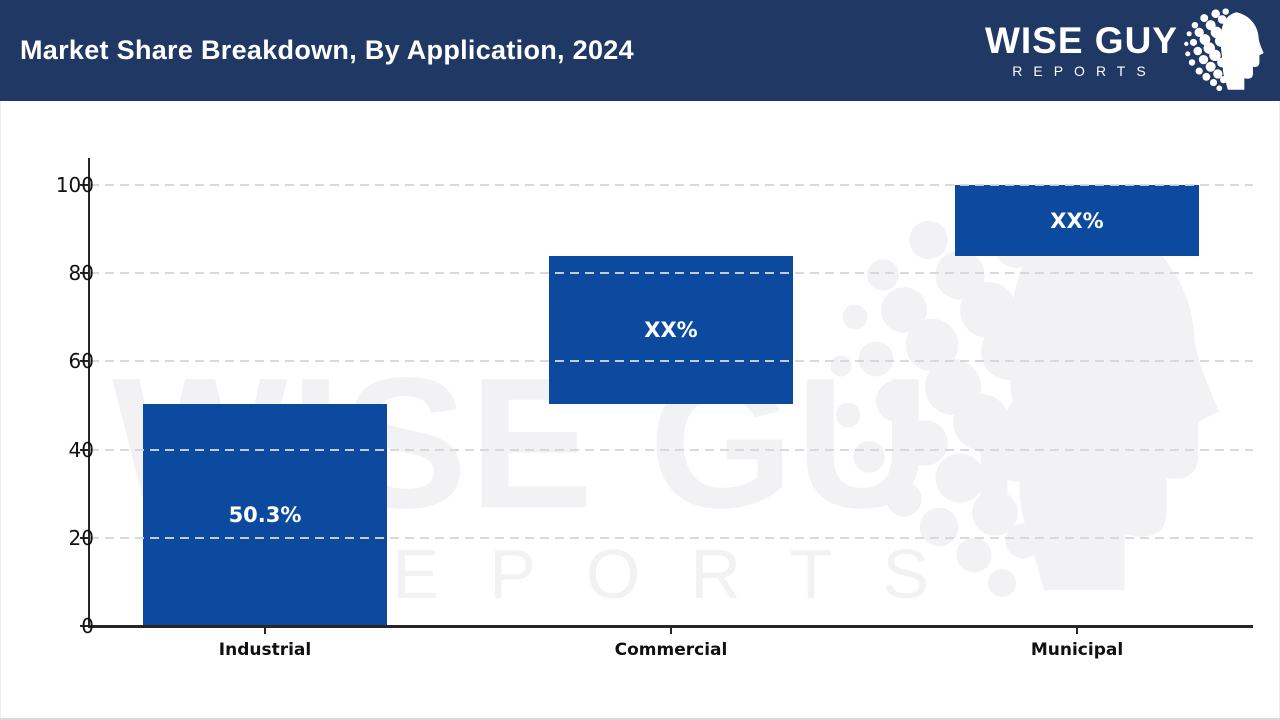 Image resolution: width=1280 pixels, height=720 pixels. I want to click on y-tick-label-40: 40, so click(81, 449).